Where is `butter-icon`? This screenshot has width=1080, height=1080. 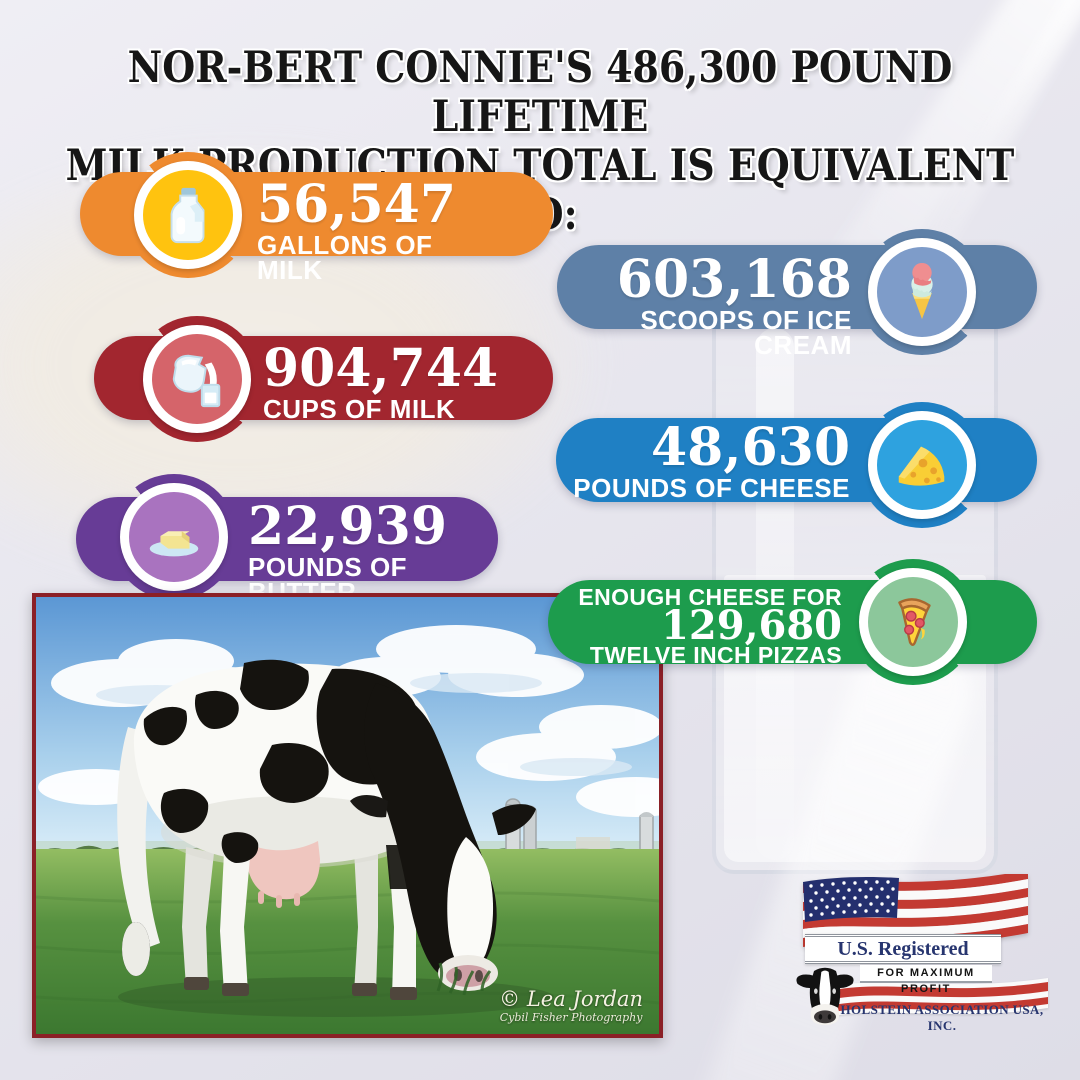
butter-icon is located at coordinates (174, 544).